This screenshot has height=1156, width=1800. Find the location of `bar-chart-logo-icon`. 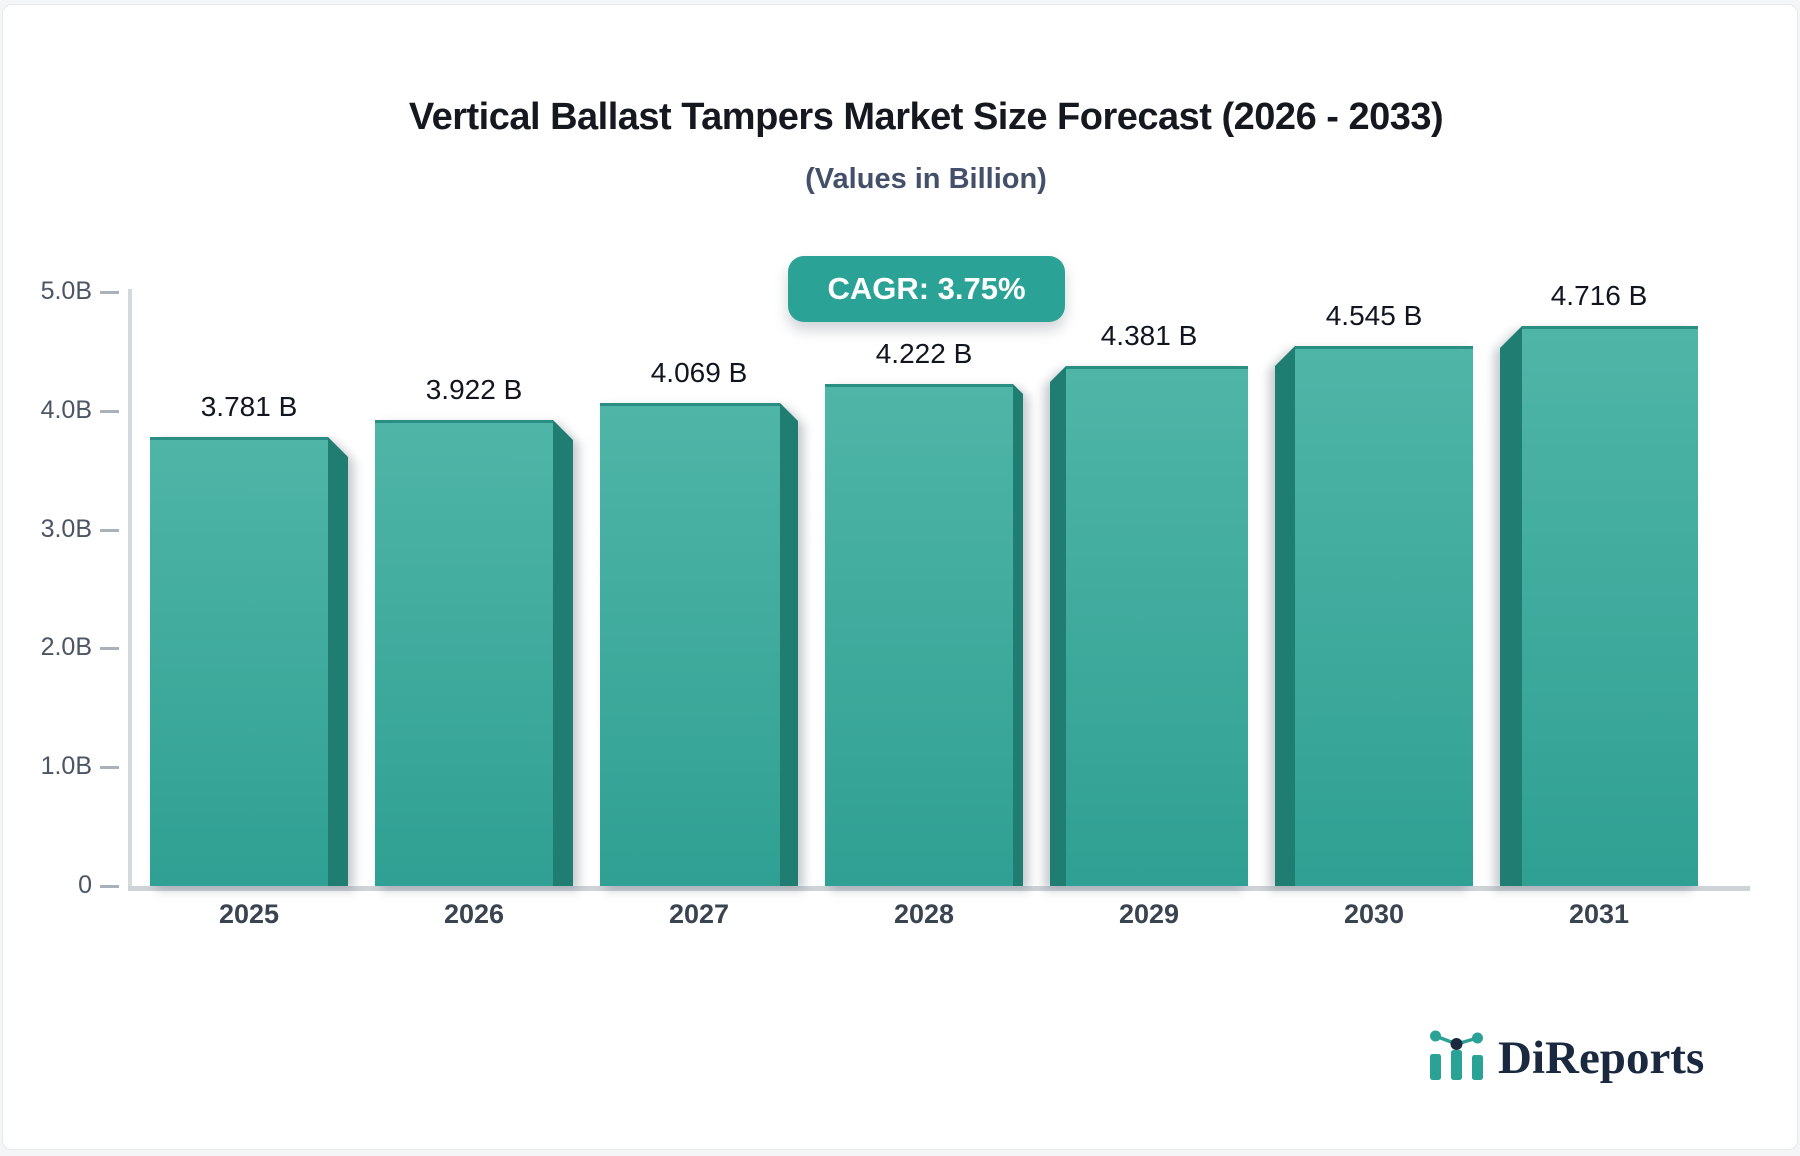

bar-chart-logo-icon is located at coordinates (1459, 1055).